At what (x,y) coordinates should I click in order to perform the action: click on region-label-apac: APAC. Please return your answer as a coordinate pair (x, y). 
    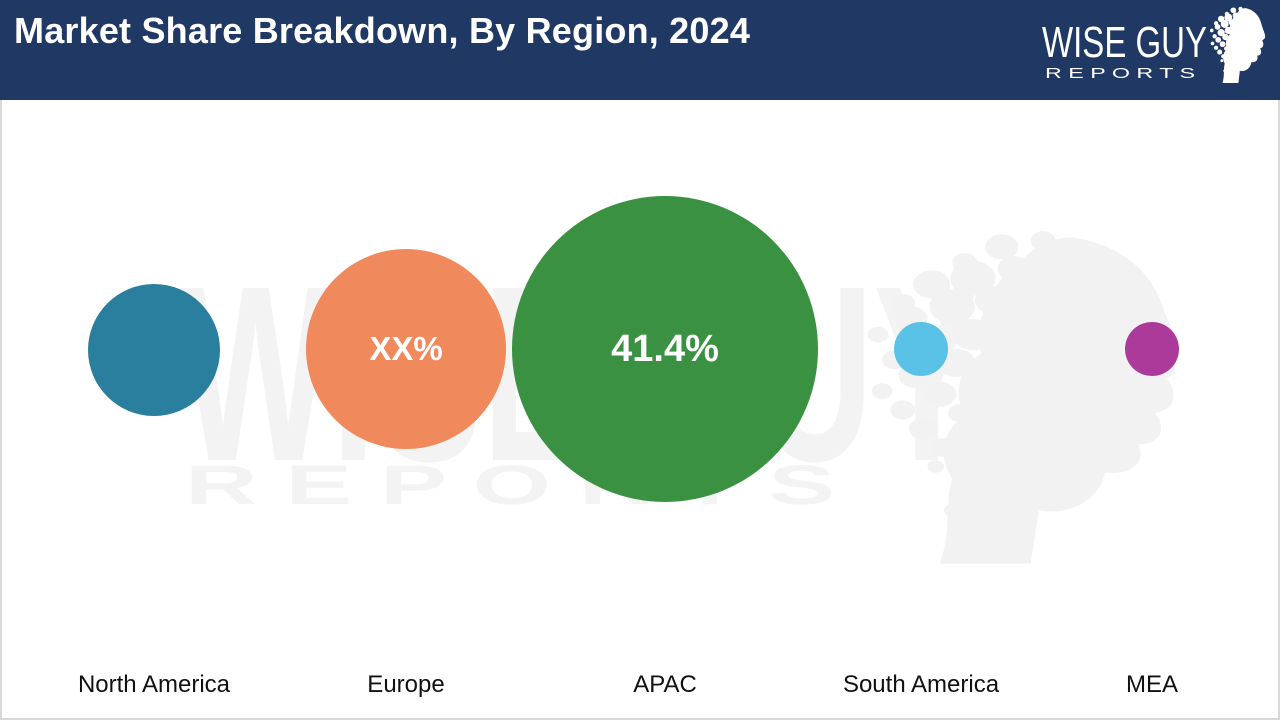
    Looking at the image, I should click on (665, 684).